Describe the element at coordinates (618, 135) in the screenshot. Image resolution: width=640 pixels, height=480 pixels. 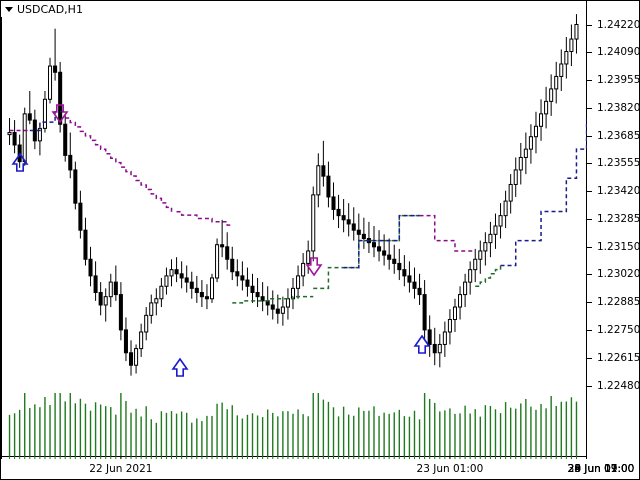
I see `price-axis-label: 1.23685` at that location.